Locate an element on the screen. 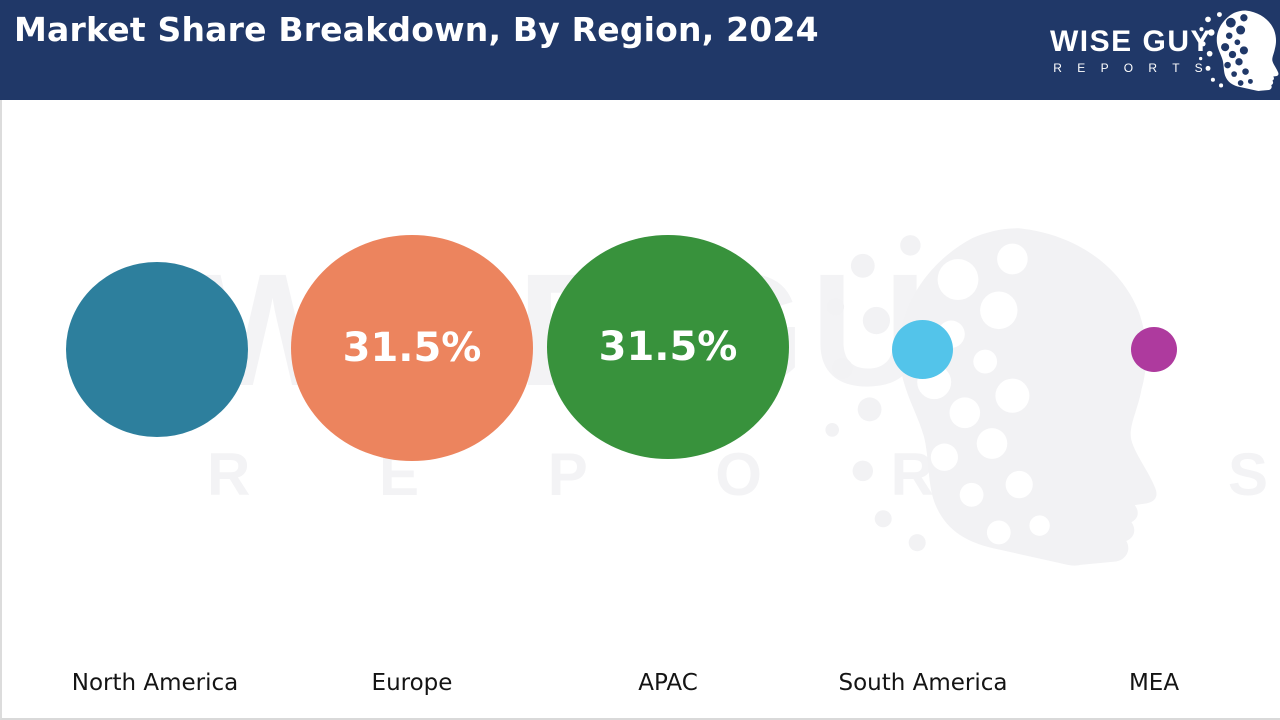 Image resolution: width=1280 pixels, height=720 pixels. bubble-mea is located at coordinates (1154, 349).